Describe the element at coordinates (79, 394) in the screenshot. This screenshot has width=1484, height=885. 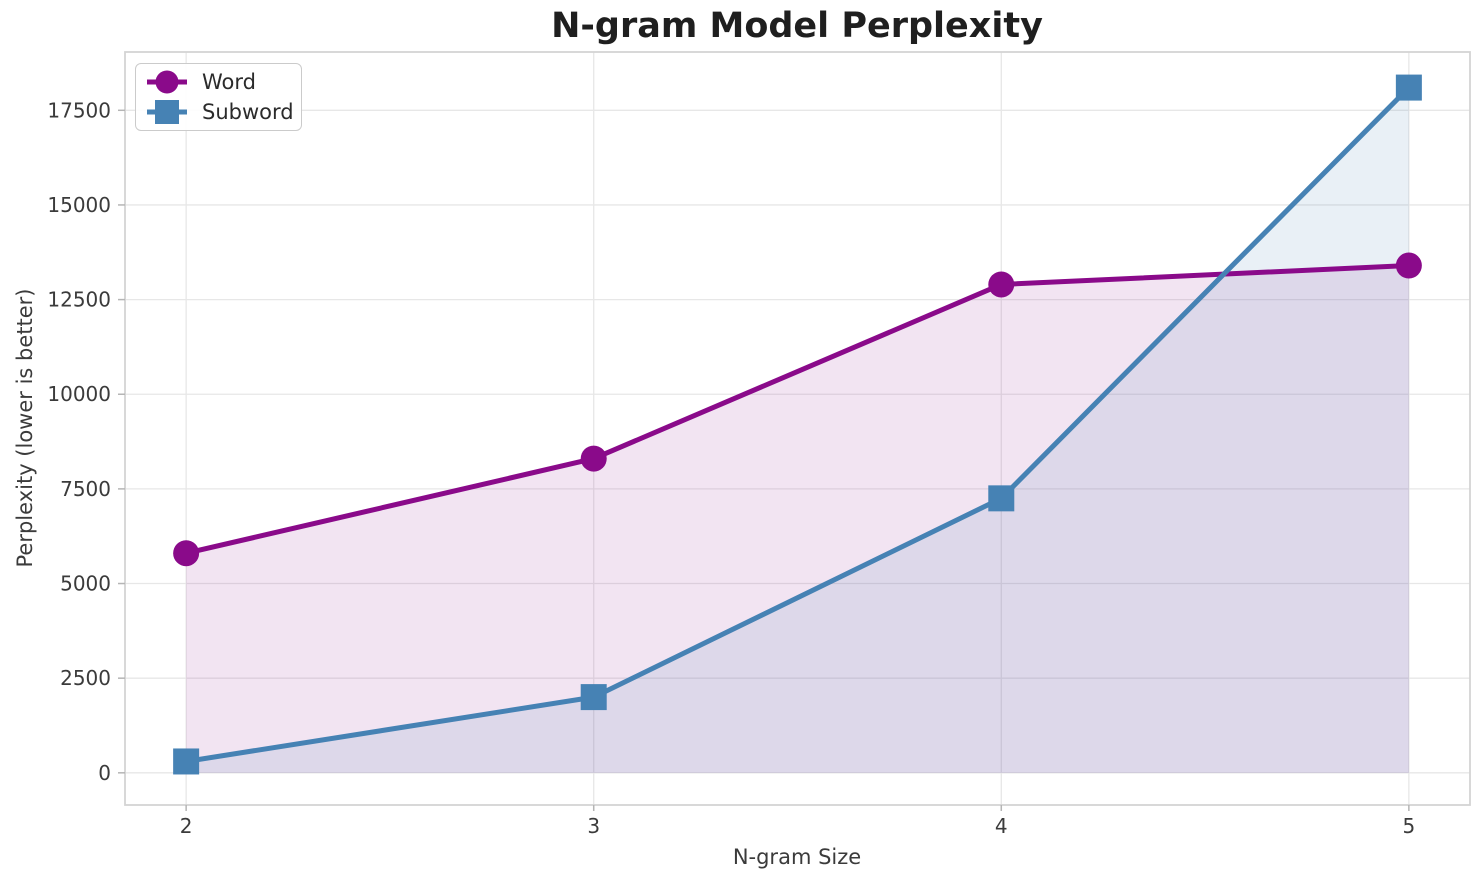
I see `y-tick-label: 10000` at that location.